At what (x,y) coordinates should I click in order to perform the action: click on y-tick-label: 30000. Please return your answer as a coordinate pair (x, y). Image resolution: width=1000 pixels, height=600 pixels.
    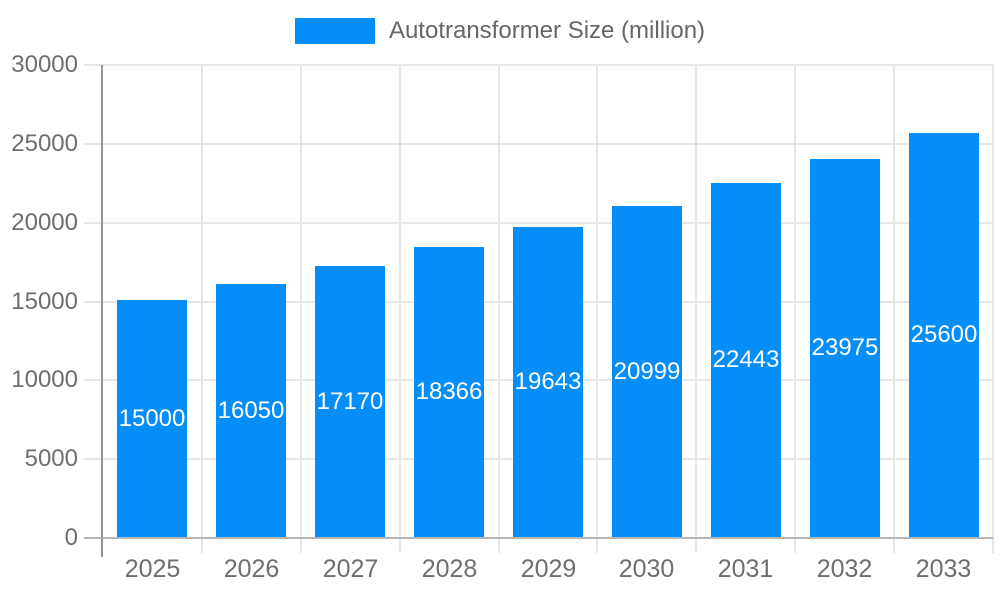
    Looking at the image, I should click on (44, 64).